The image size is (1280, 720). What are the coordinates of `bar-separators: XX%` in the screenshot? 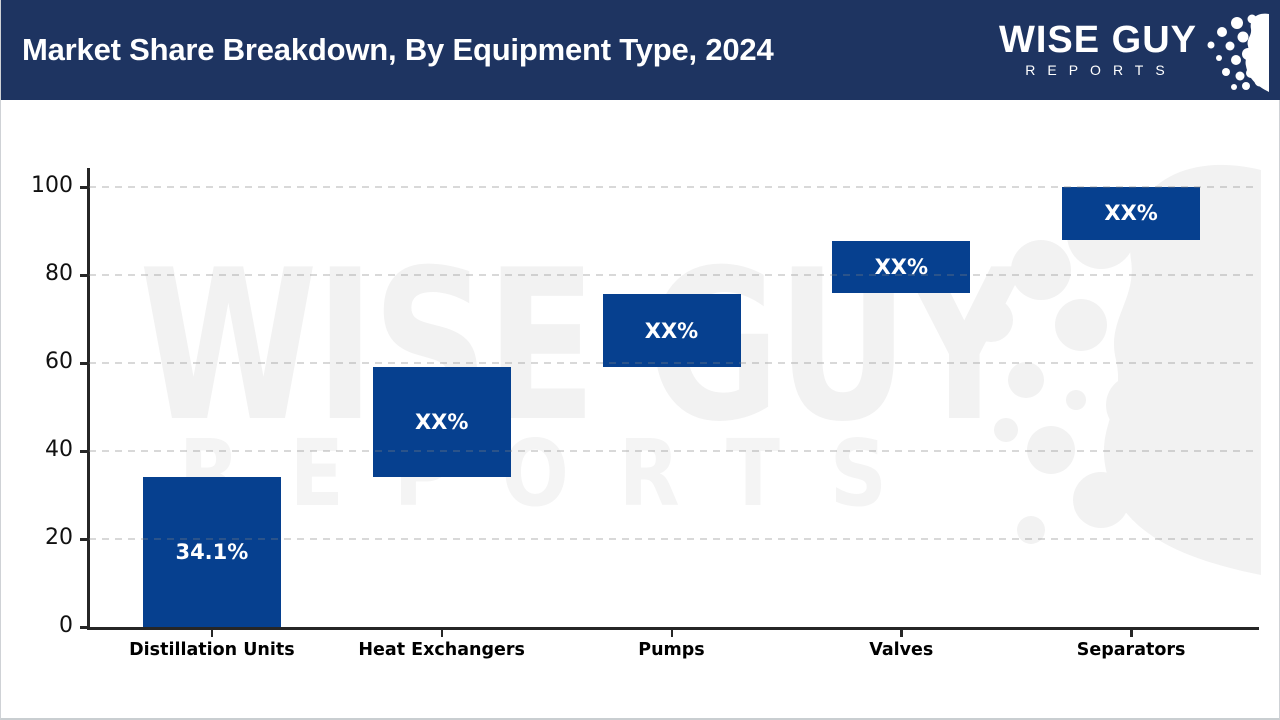 It's located at (1131, 213).